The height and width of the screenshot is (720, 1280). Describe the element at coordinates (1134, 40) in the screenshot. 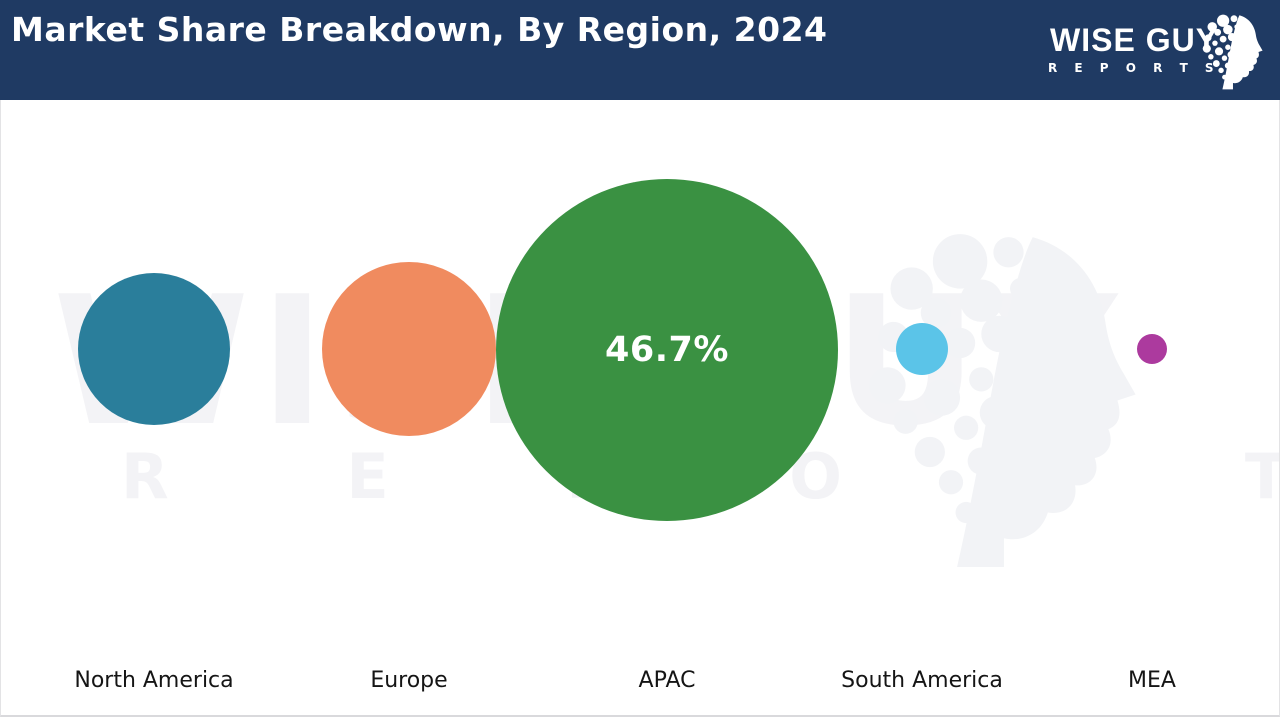

I see `logo-wordmark: WISE GUY` at that location.